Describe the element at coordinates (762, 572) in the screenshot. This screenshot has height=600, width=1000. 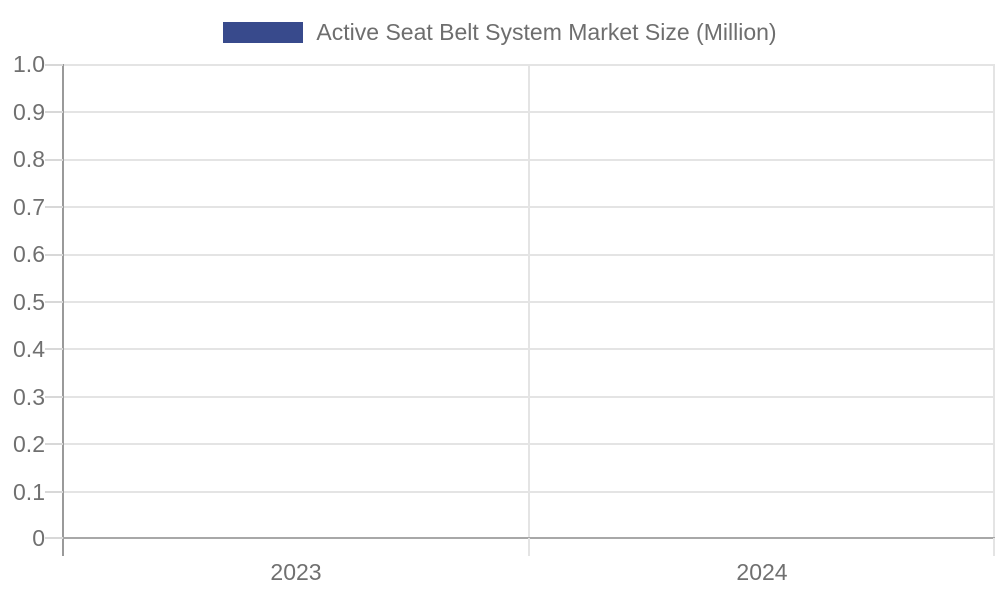
I see `x-axis-label: 2024` at that location.